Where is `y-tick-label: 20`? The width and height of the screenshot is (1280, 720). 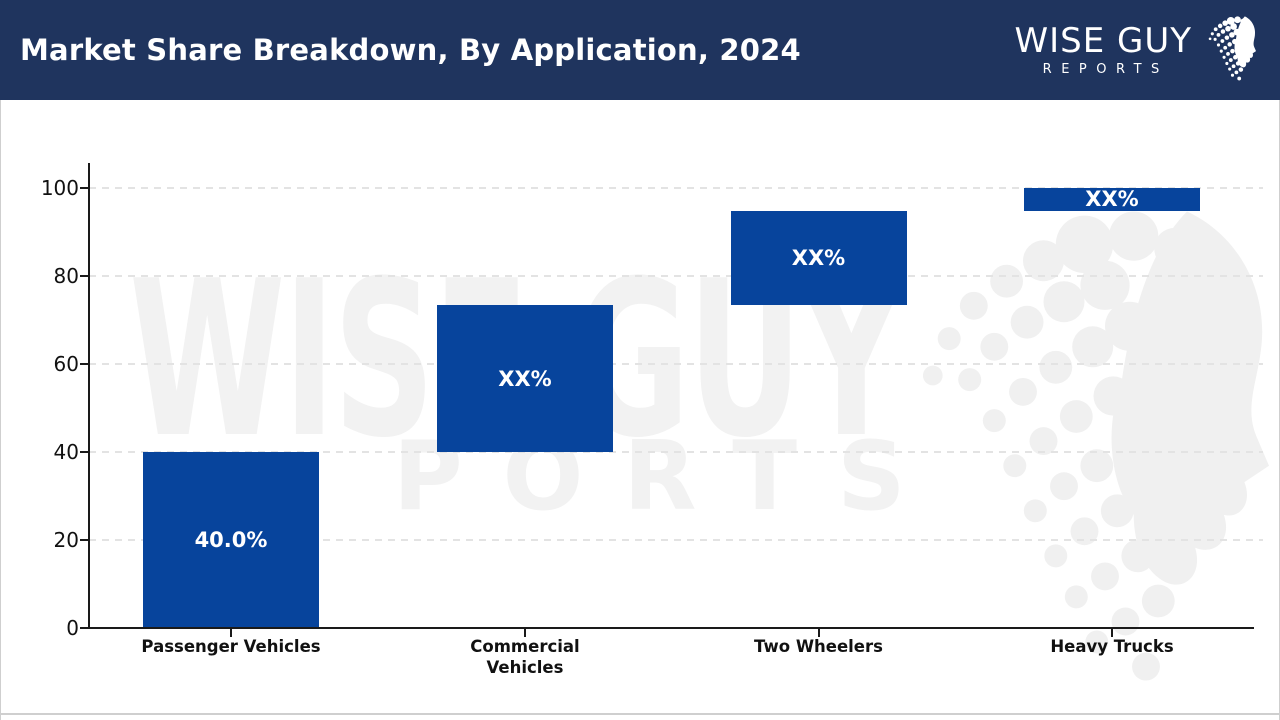 y-tick-label: 20 is located at coordinates (66, 540).